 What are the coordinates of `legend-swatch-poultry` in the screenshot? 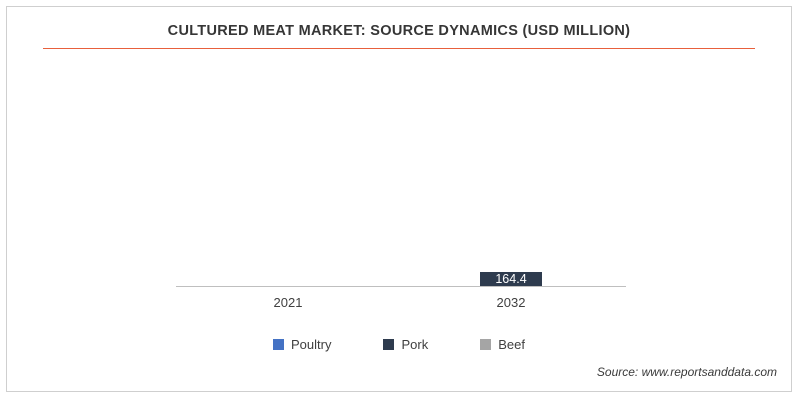 It's located at (279, 344).